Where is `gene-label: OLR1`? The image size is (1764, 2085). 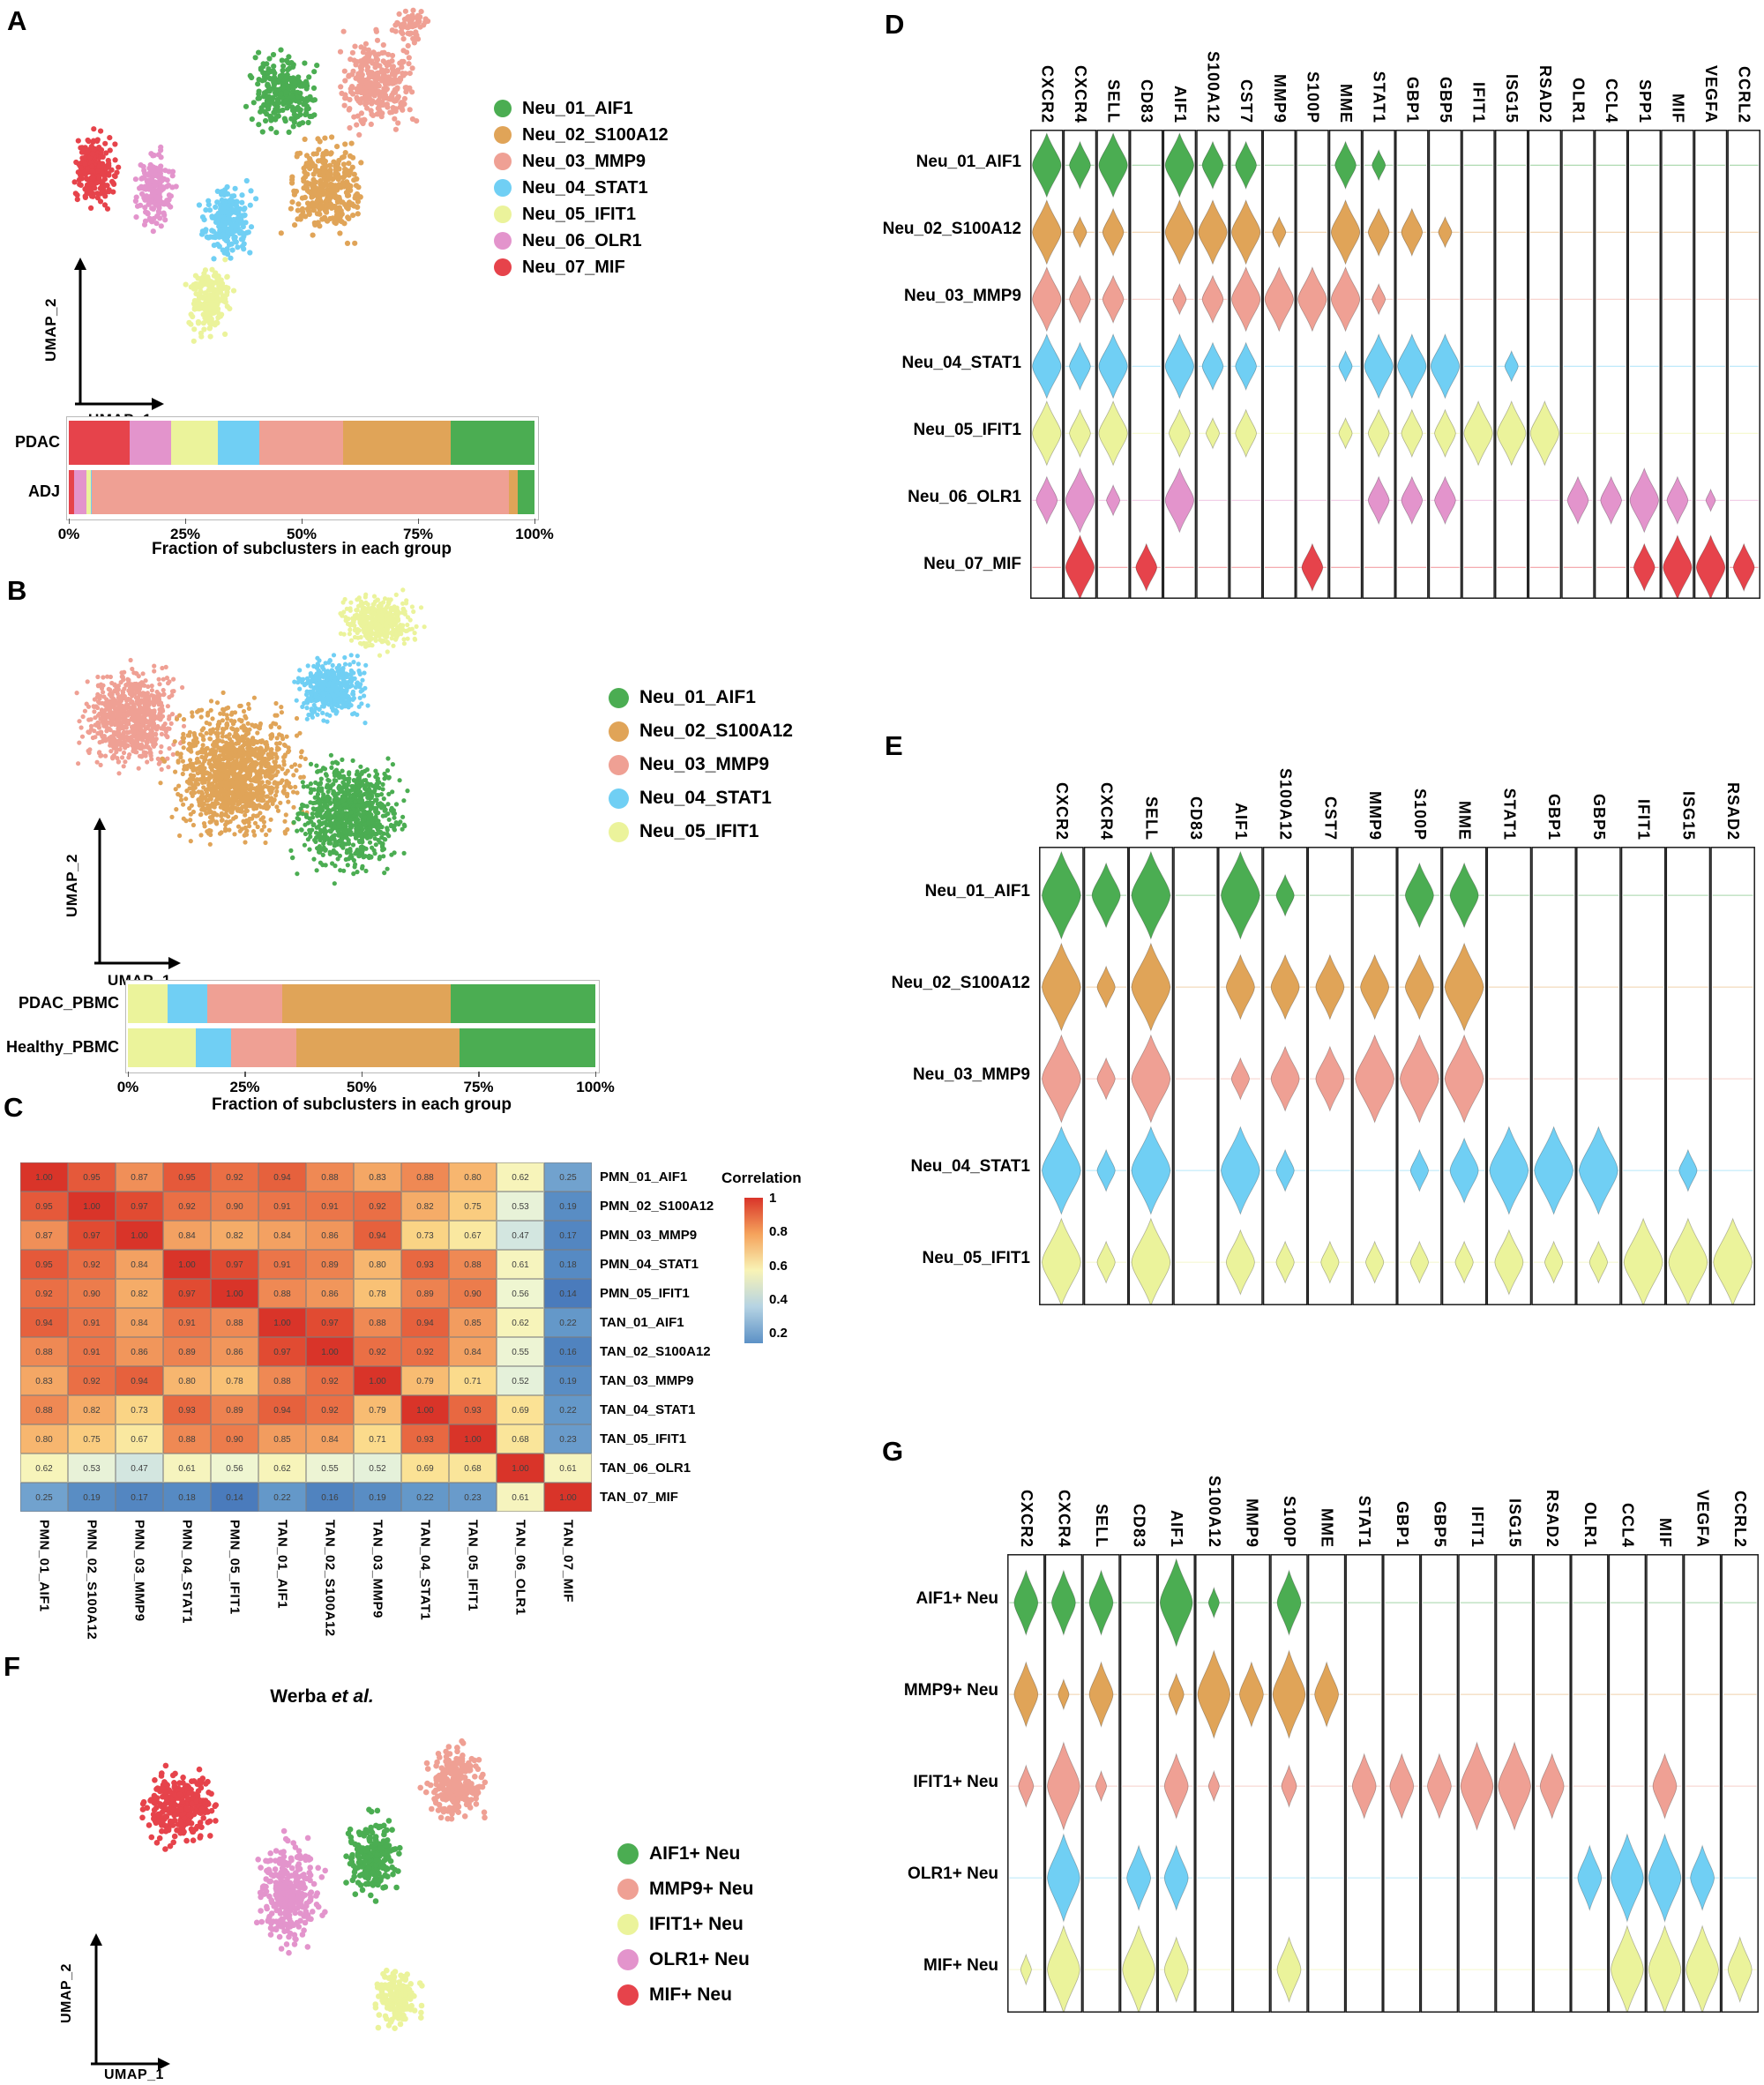 gene-label: OLR1 is located at coordinates (1590, 1524).